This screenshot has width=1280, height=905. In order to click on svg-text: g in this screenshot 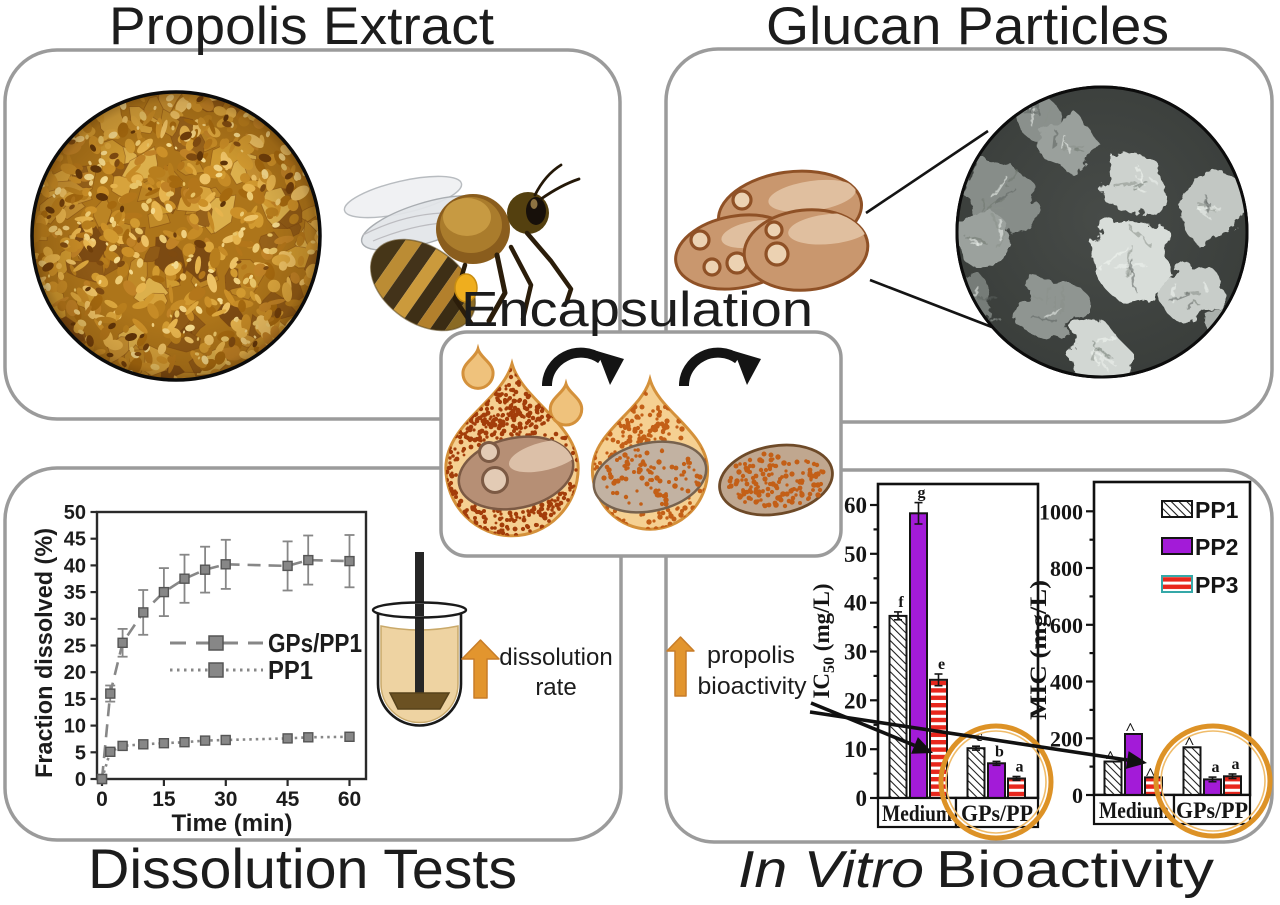, I will do `click(922, 493)`.